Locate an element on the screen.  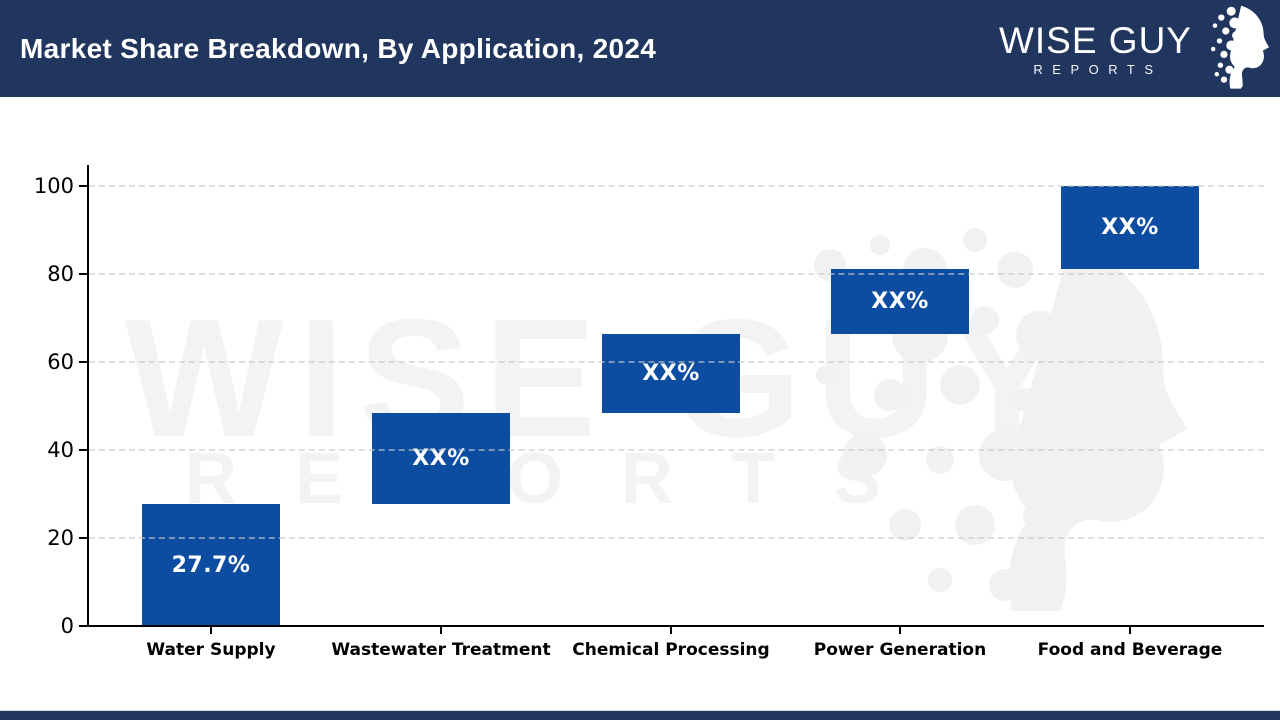
bar-chemical-processing: XX% is located at coordinates (671, 373).